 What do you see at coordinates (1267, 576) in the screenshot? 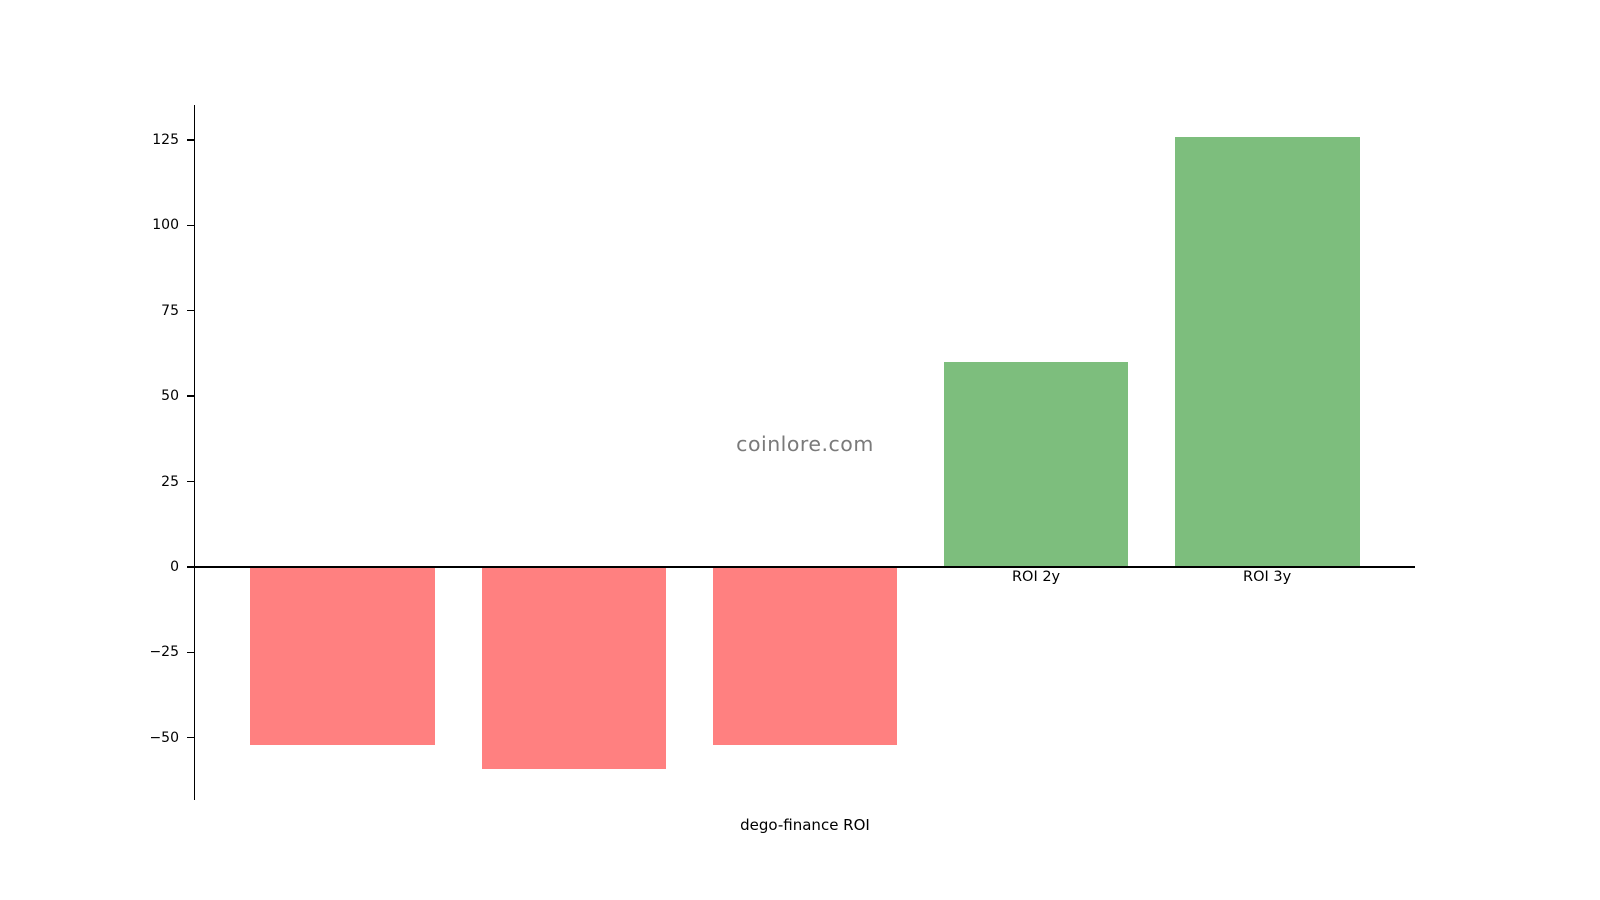
I see `bar-category-label: ROI 3y` at bounding box center [1267, 576].